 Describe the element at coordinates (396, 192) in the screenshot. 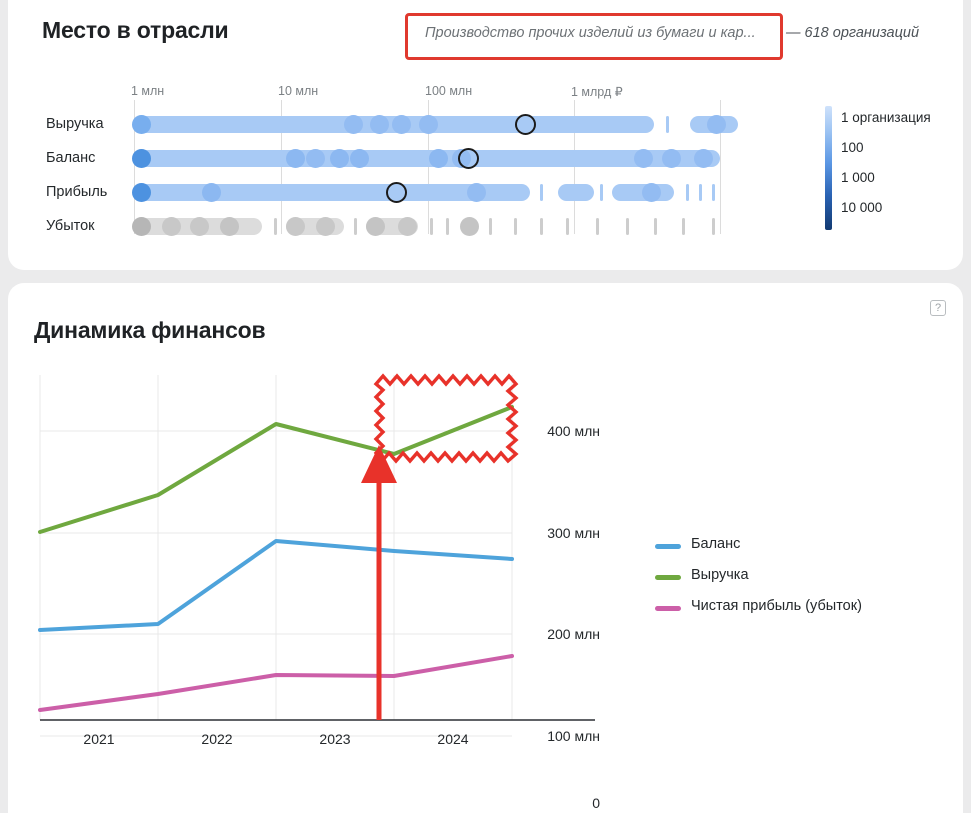

I see `dist-company-marker-profit` at that location.